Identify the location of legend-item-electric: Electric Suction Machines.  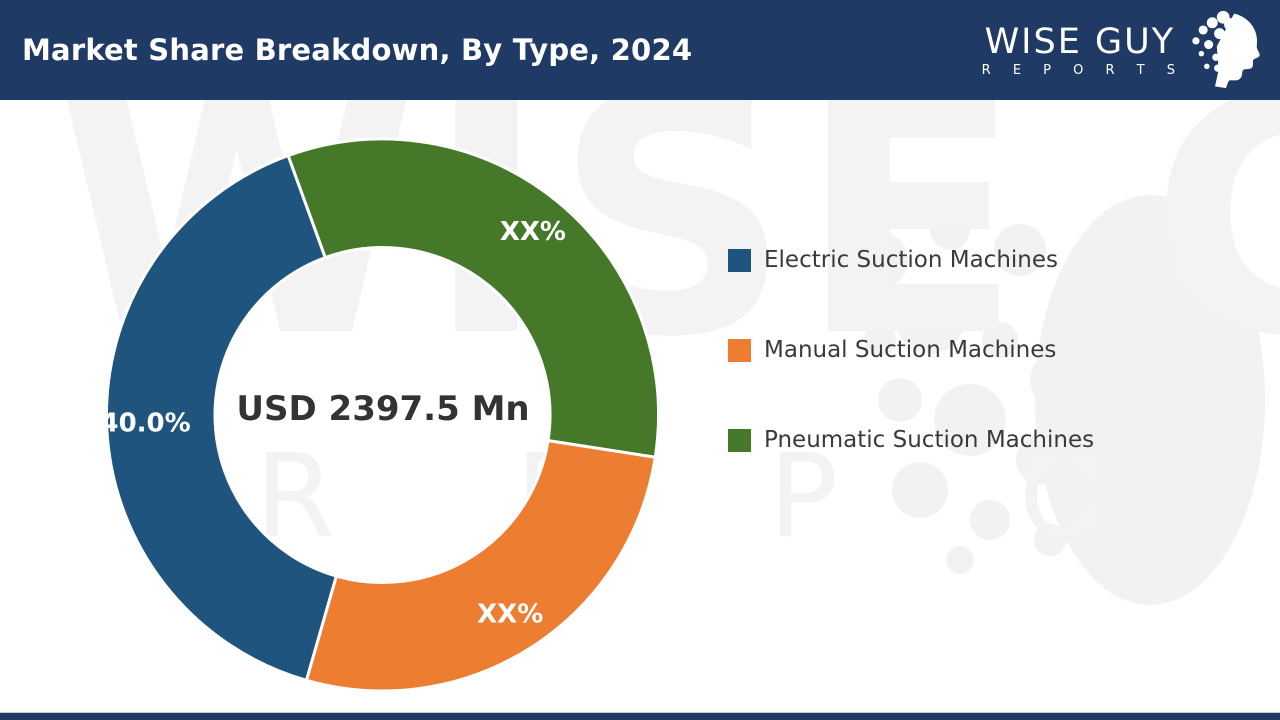
(911, 260).